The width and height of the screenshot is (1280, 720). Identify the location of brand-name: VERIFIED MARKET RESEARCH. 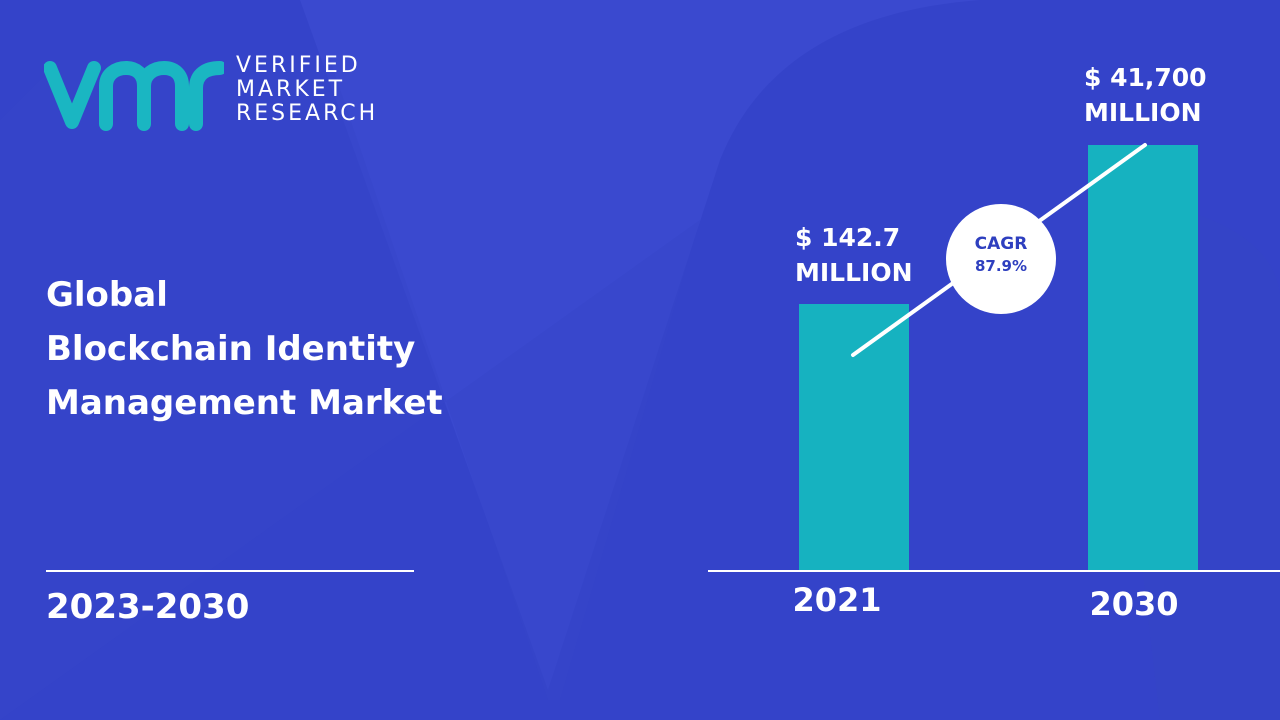
(307, 90).